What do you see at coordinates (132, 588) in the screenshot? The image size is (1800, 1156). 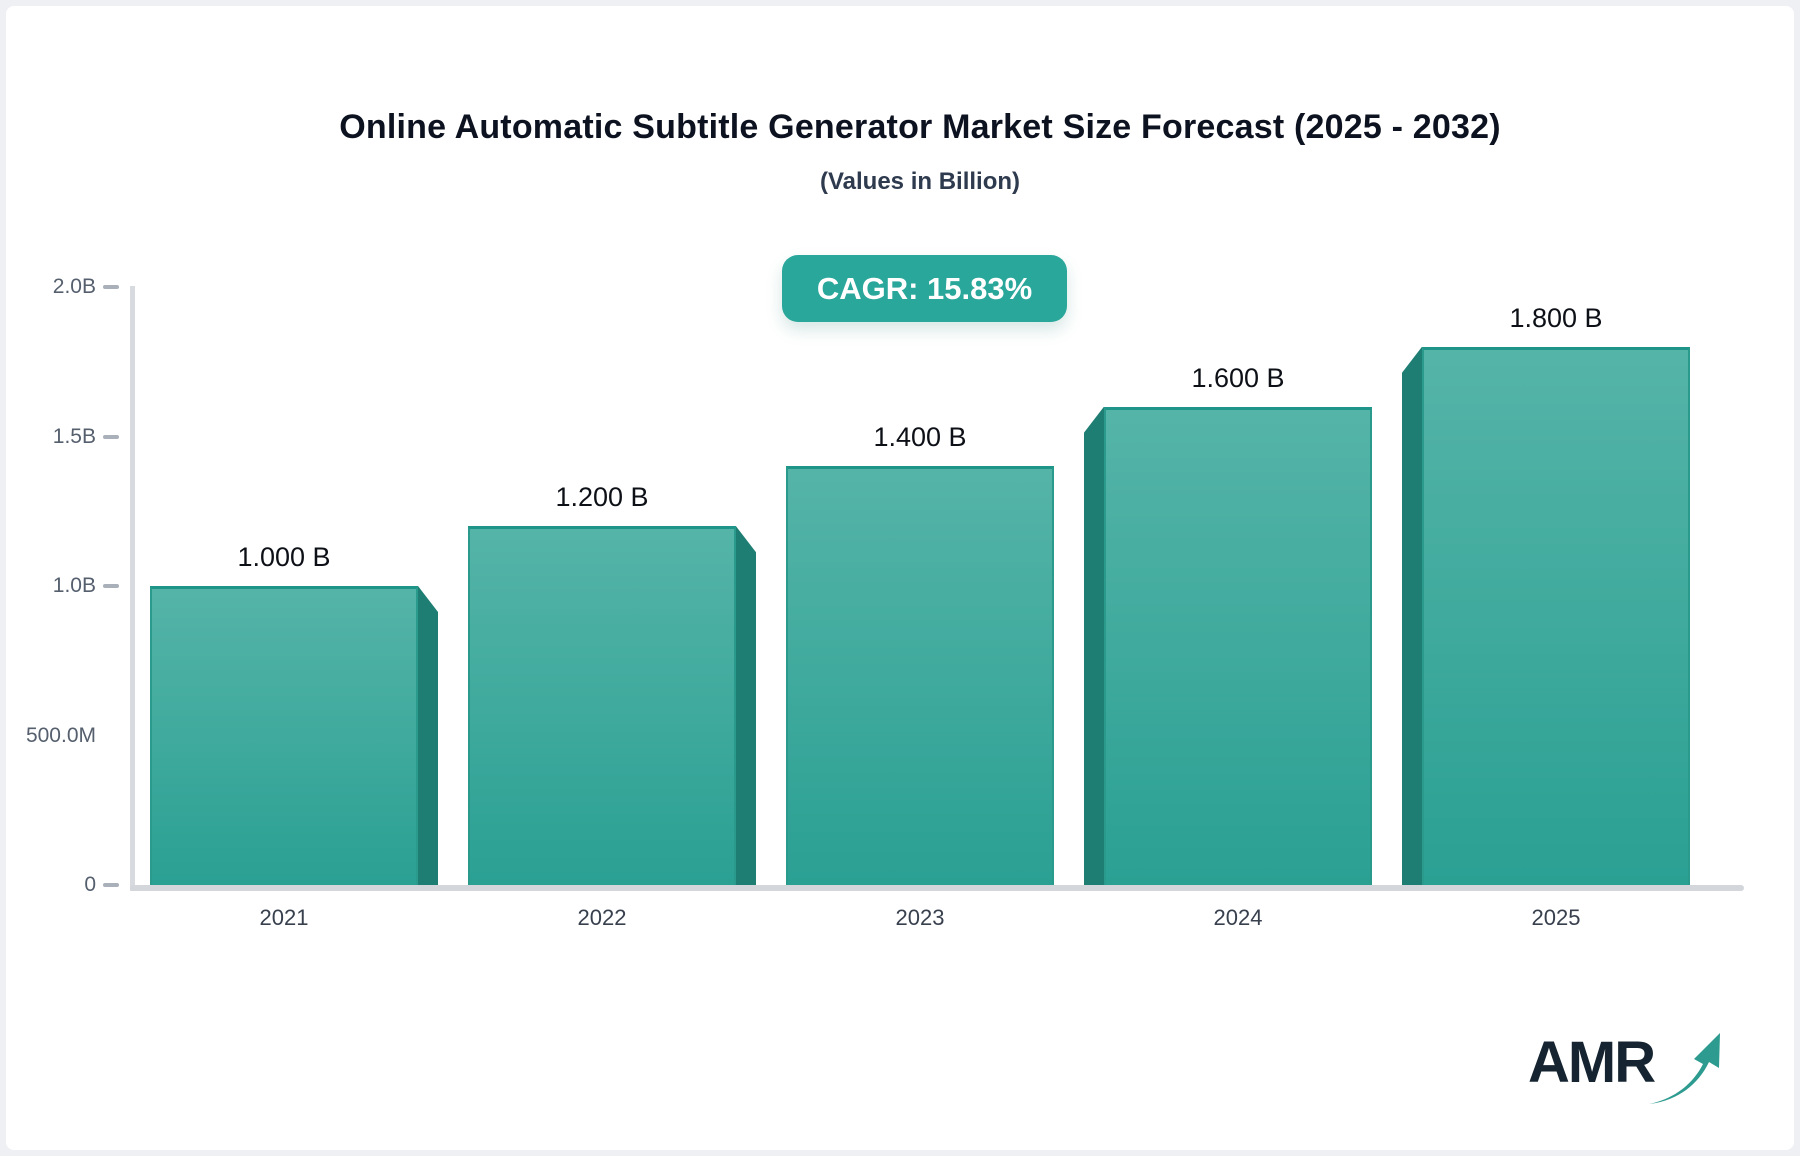 I see `y-axis-line` at bounding box center [132, 588].